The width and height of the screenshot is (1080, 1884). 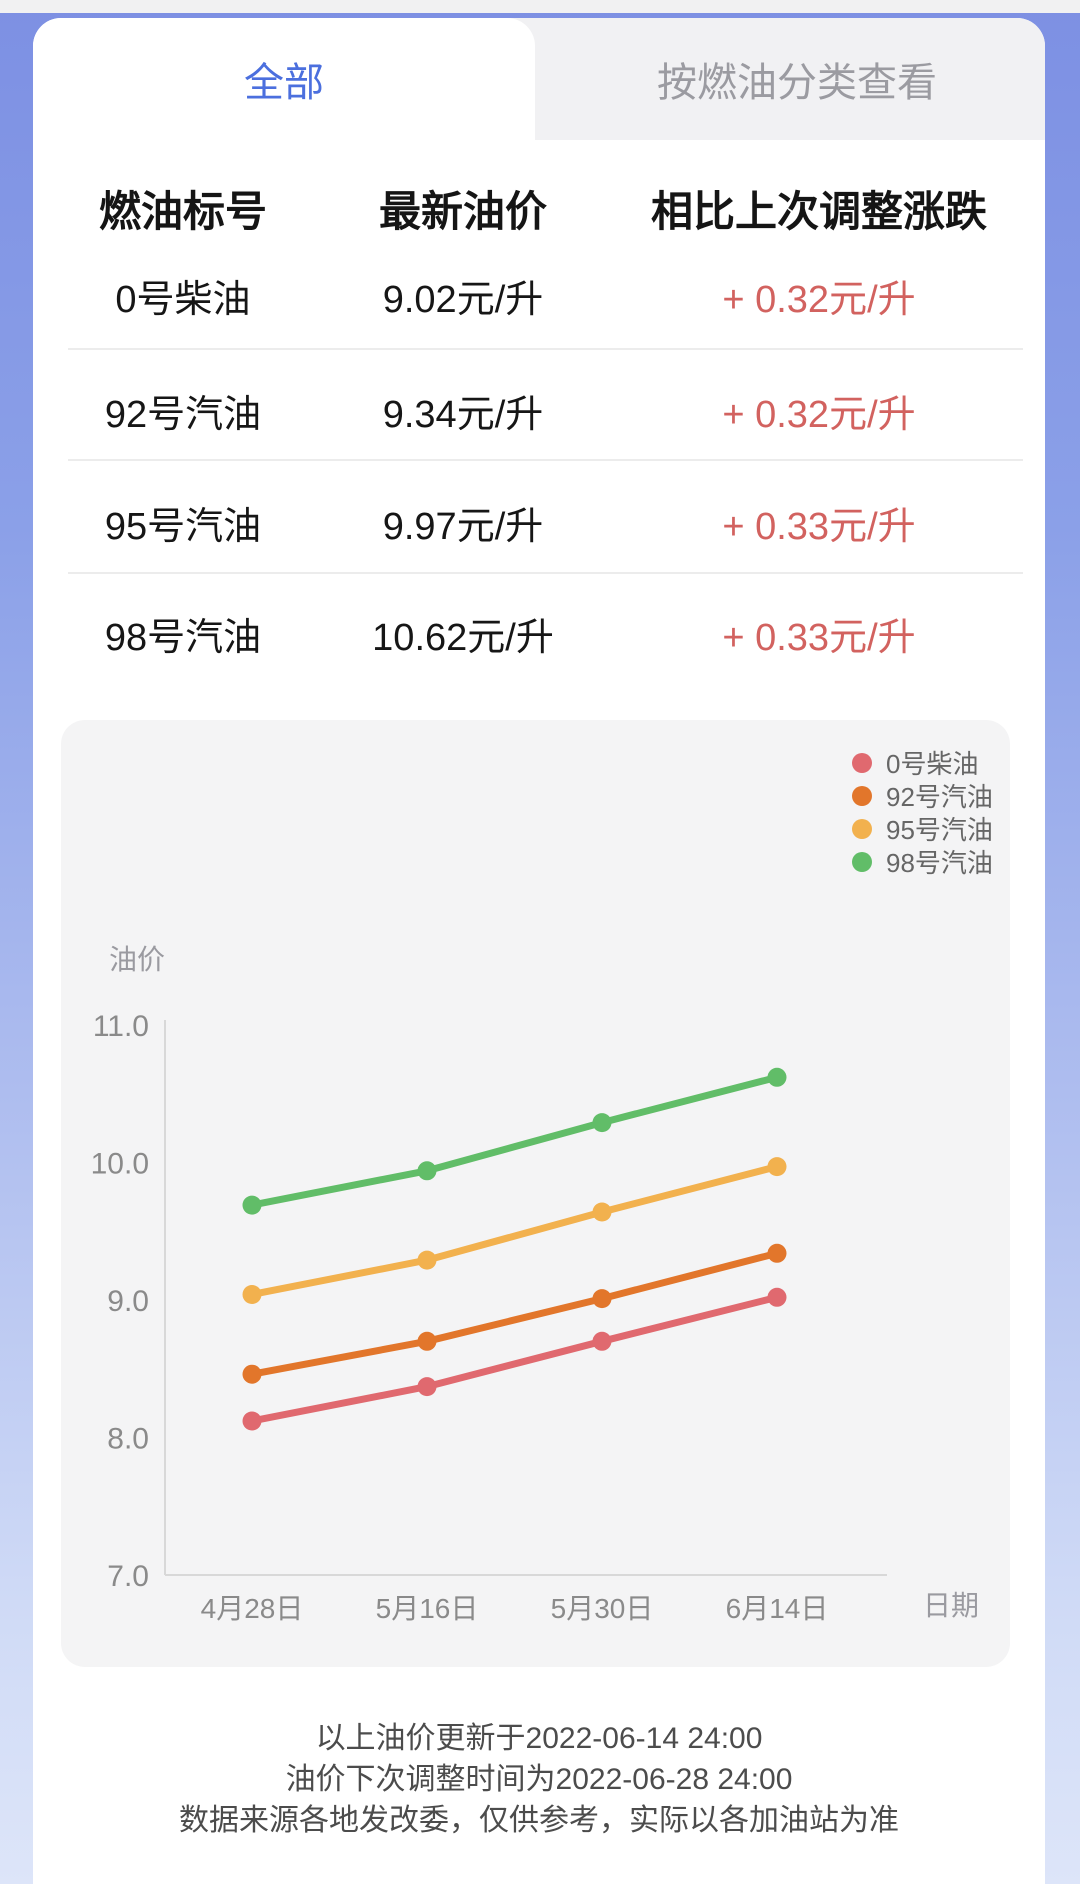 I want to click on tab-by-fuel-category-label: 按燃油分类查看, so click(x=797, y=83).